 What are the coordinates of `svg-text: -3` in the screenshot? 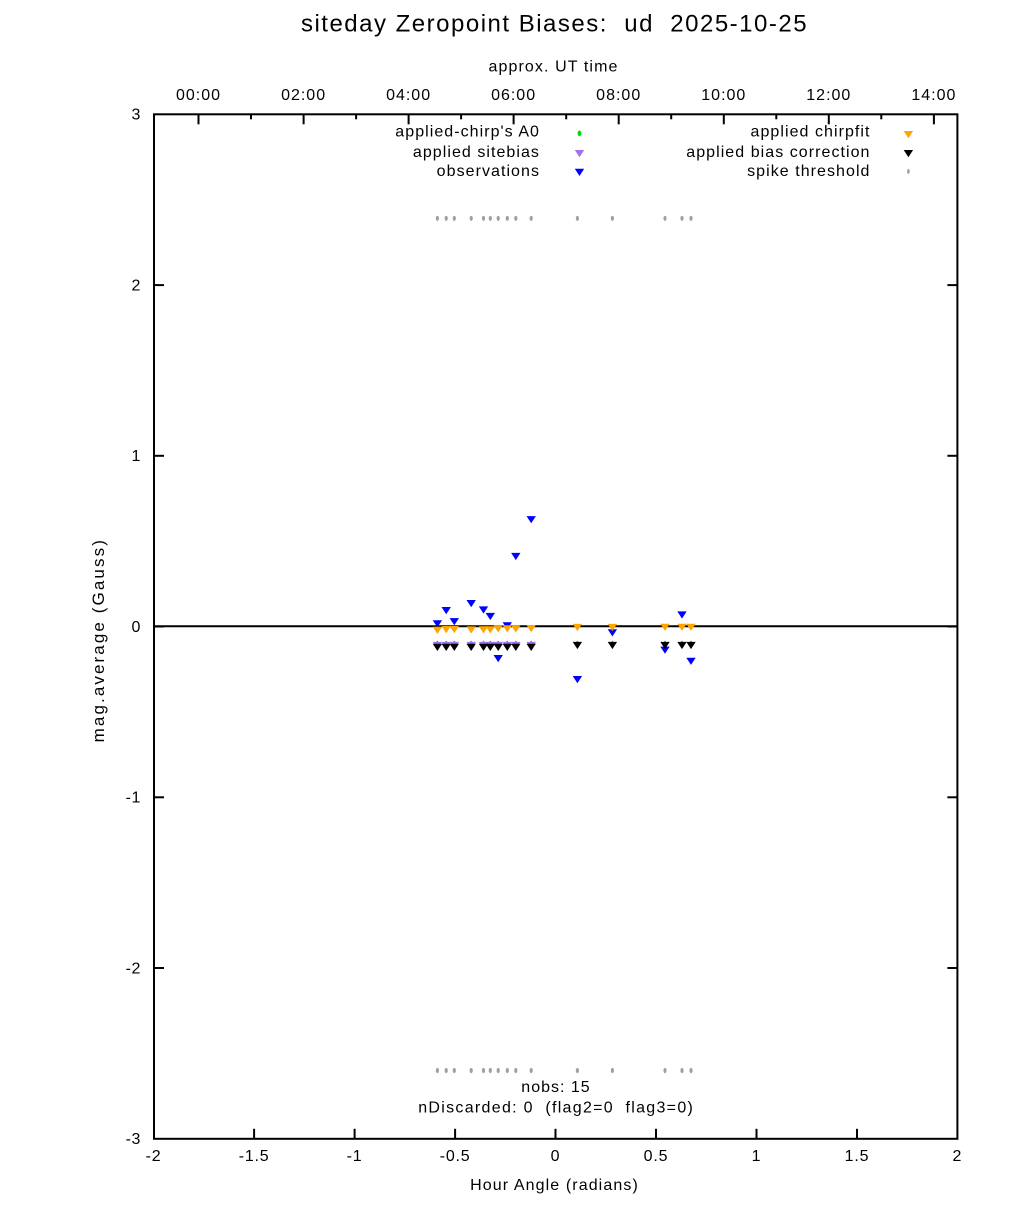 It's located at (133, 1139).